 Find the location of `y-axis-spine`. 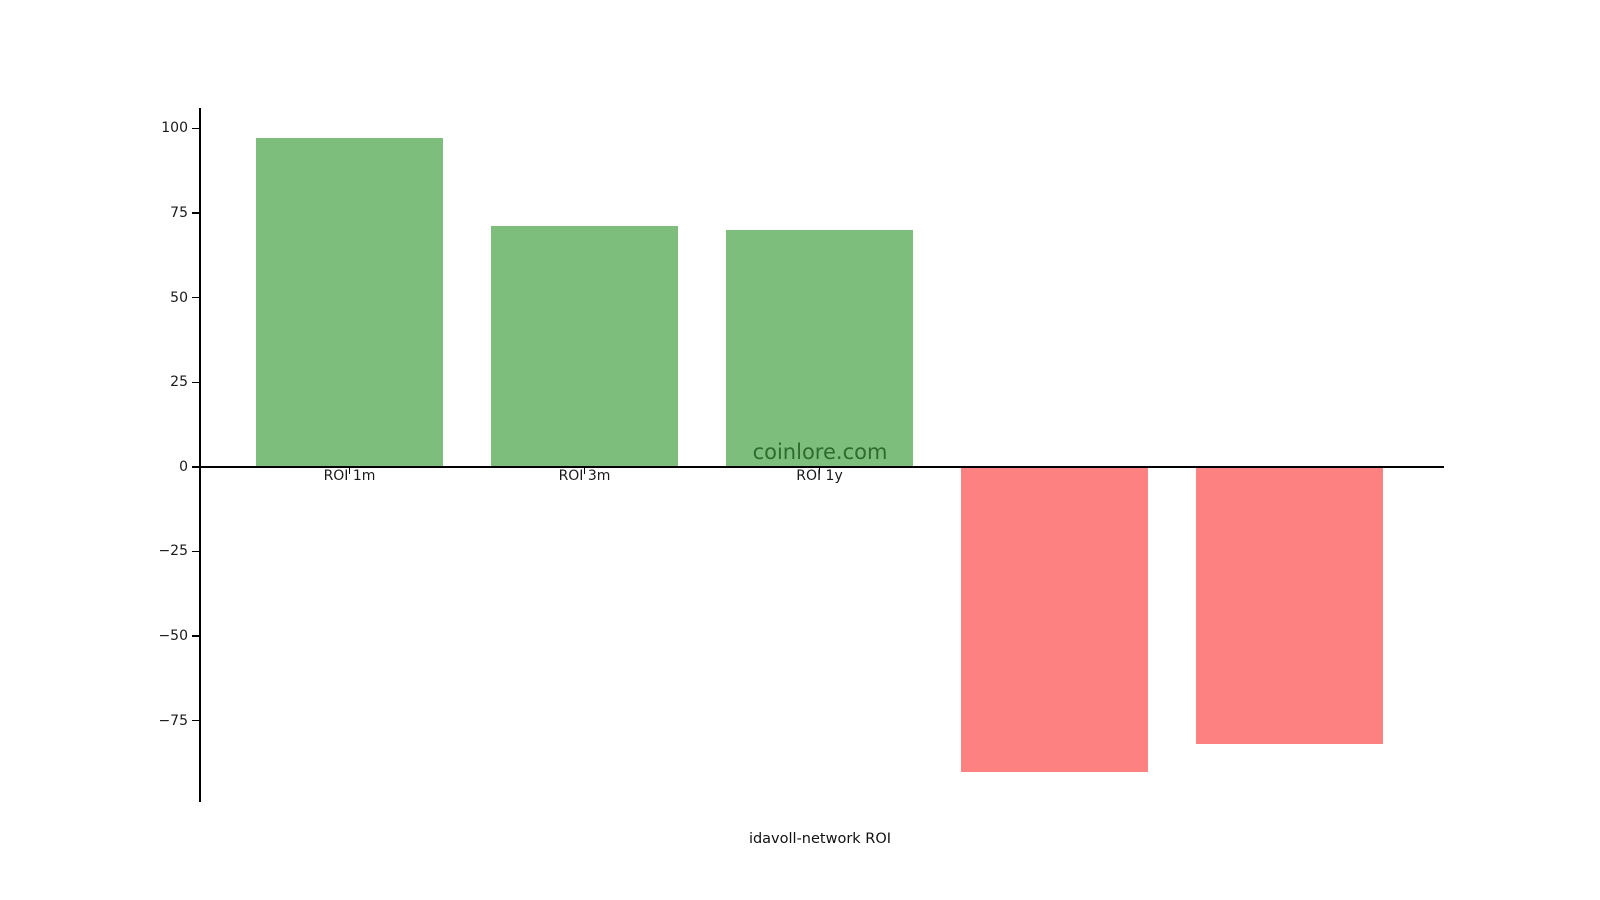

y-axis-spine is located at coordinates (200, 455).